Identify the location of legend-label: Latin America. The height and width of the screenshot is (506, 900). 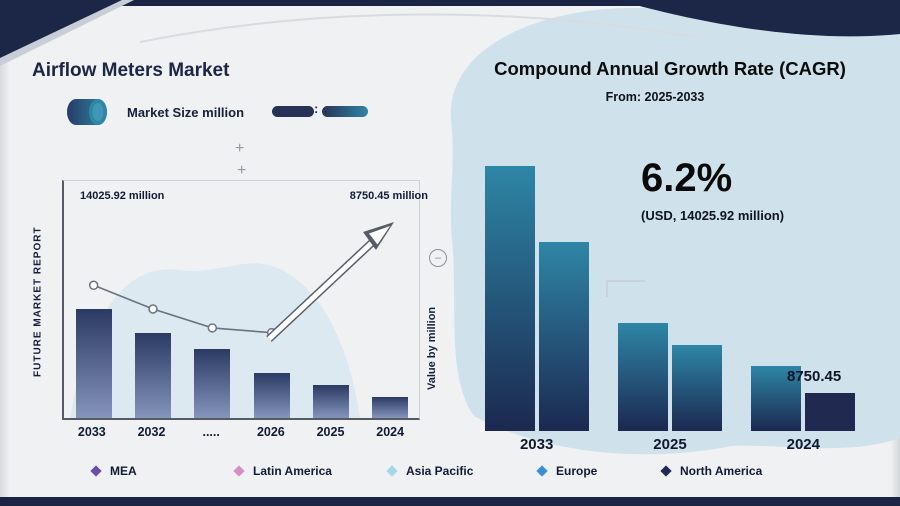
(292, 471).